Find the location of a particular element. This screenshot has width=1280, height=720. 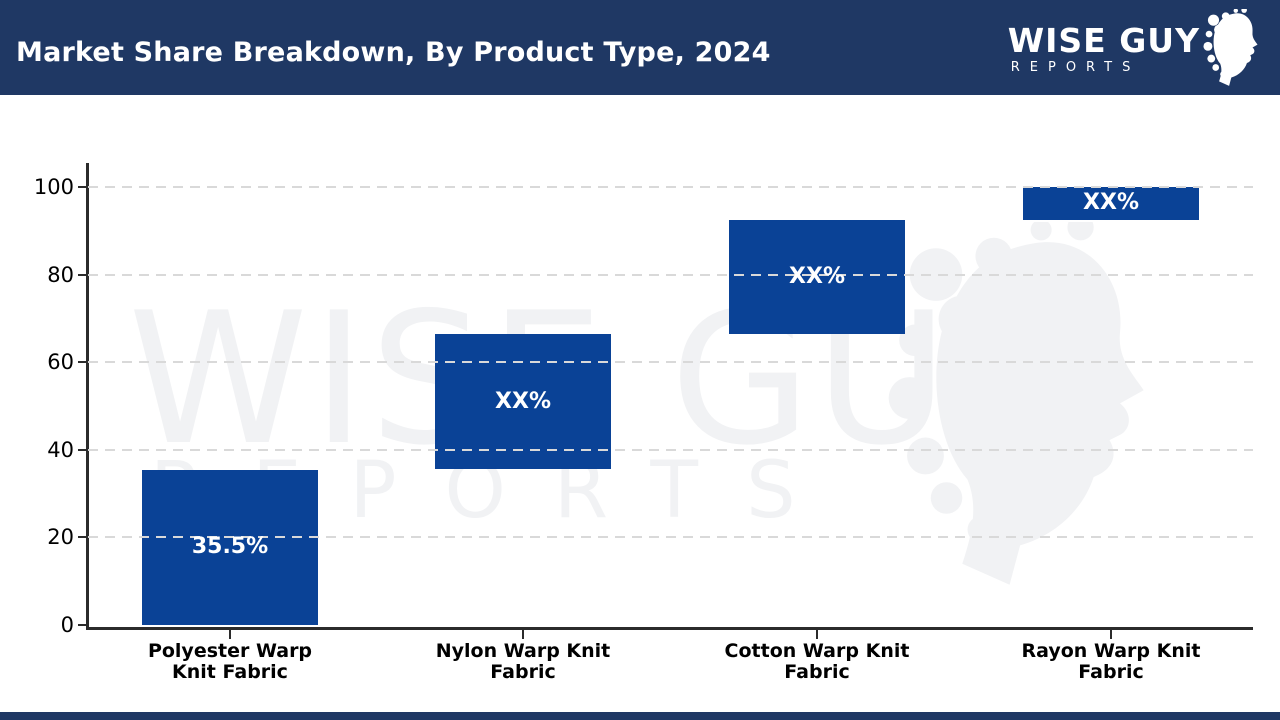

wiseguy-logo: WISE GUY REPORTS is located at coordinates (1136, 48).